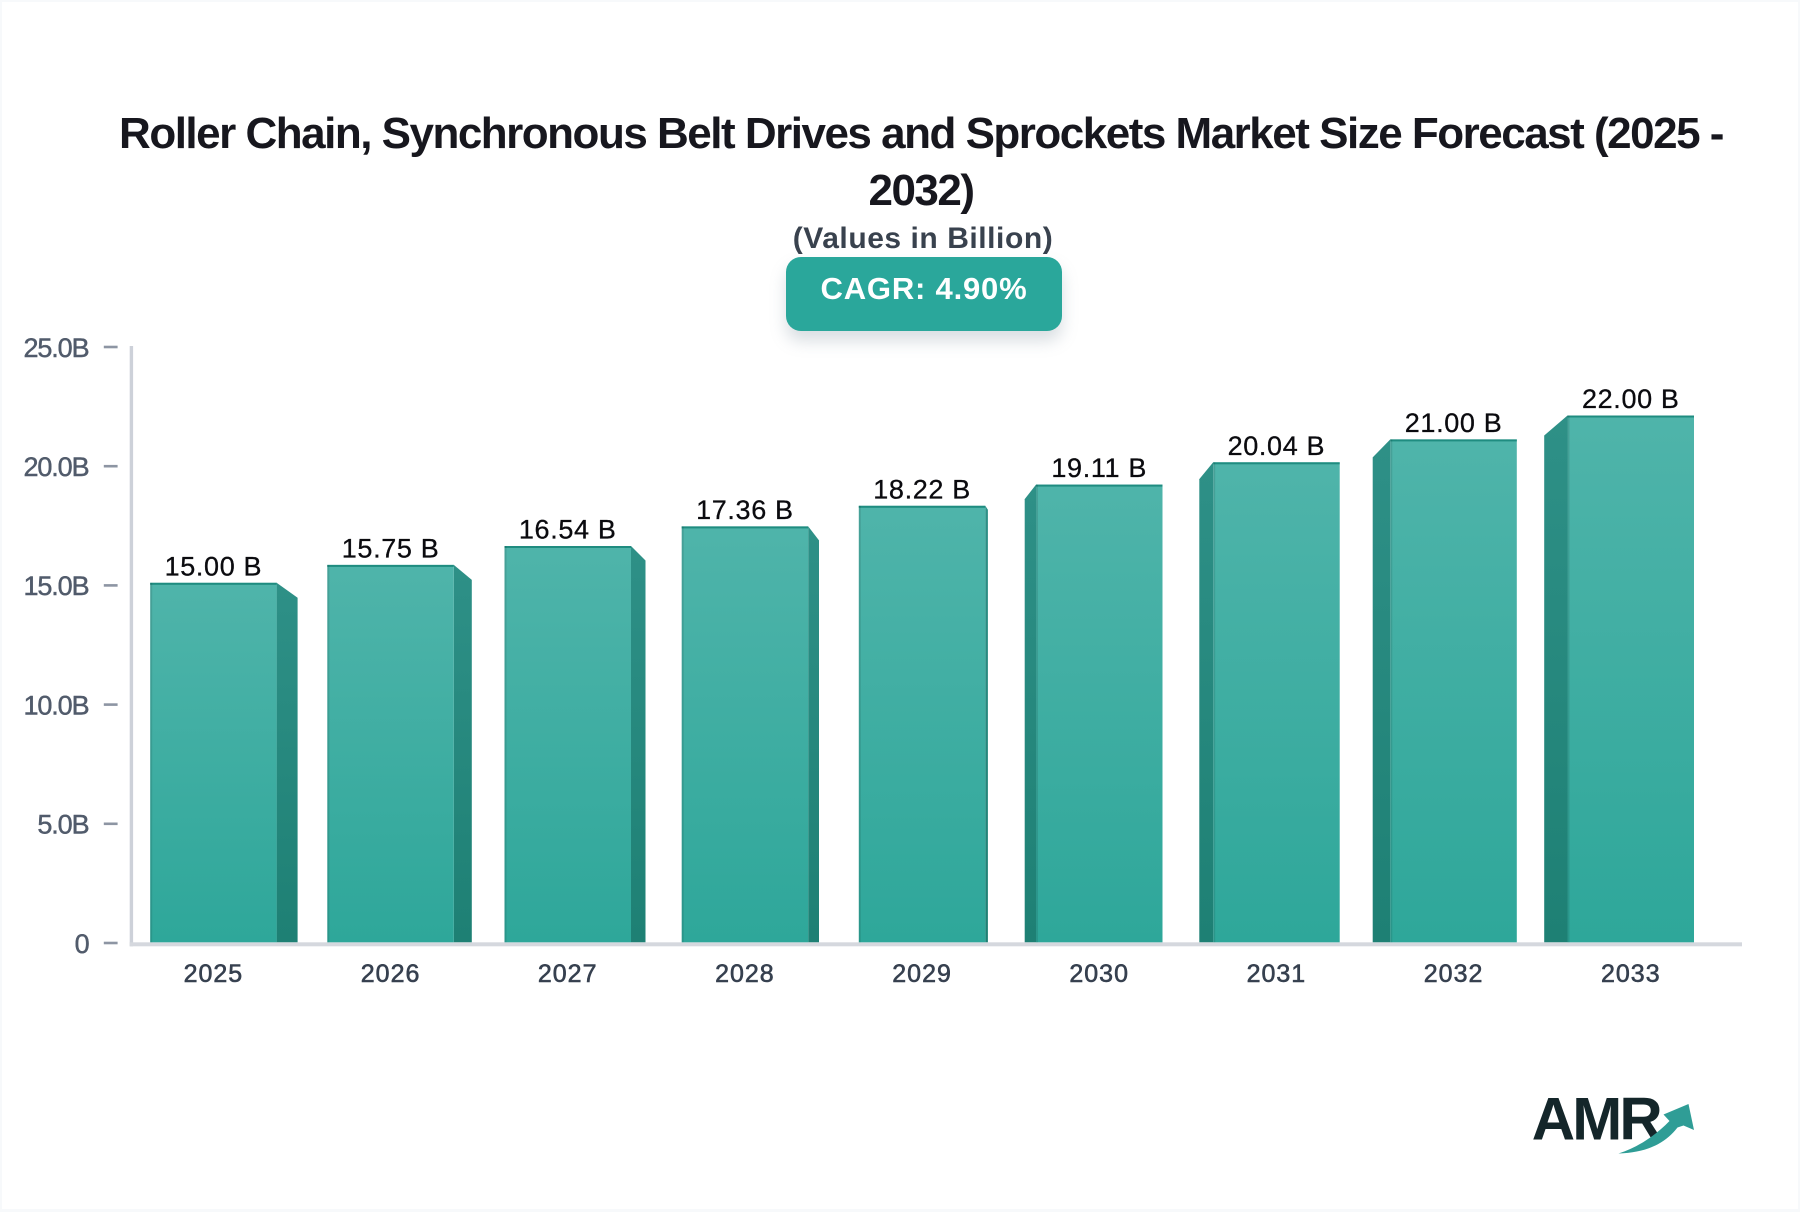 The width and height of the screenshot is (1800, 1212). I want to click on svg-text: 5.0B, so click(62, 825).